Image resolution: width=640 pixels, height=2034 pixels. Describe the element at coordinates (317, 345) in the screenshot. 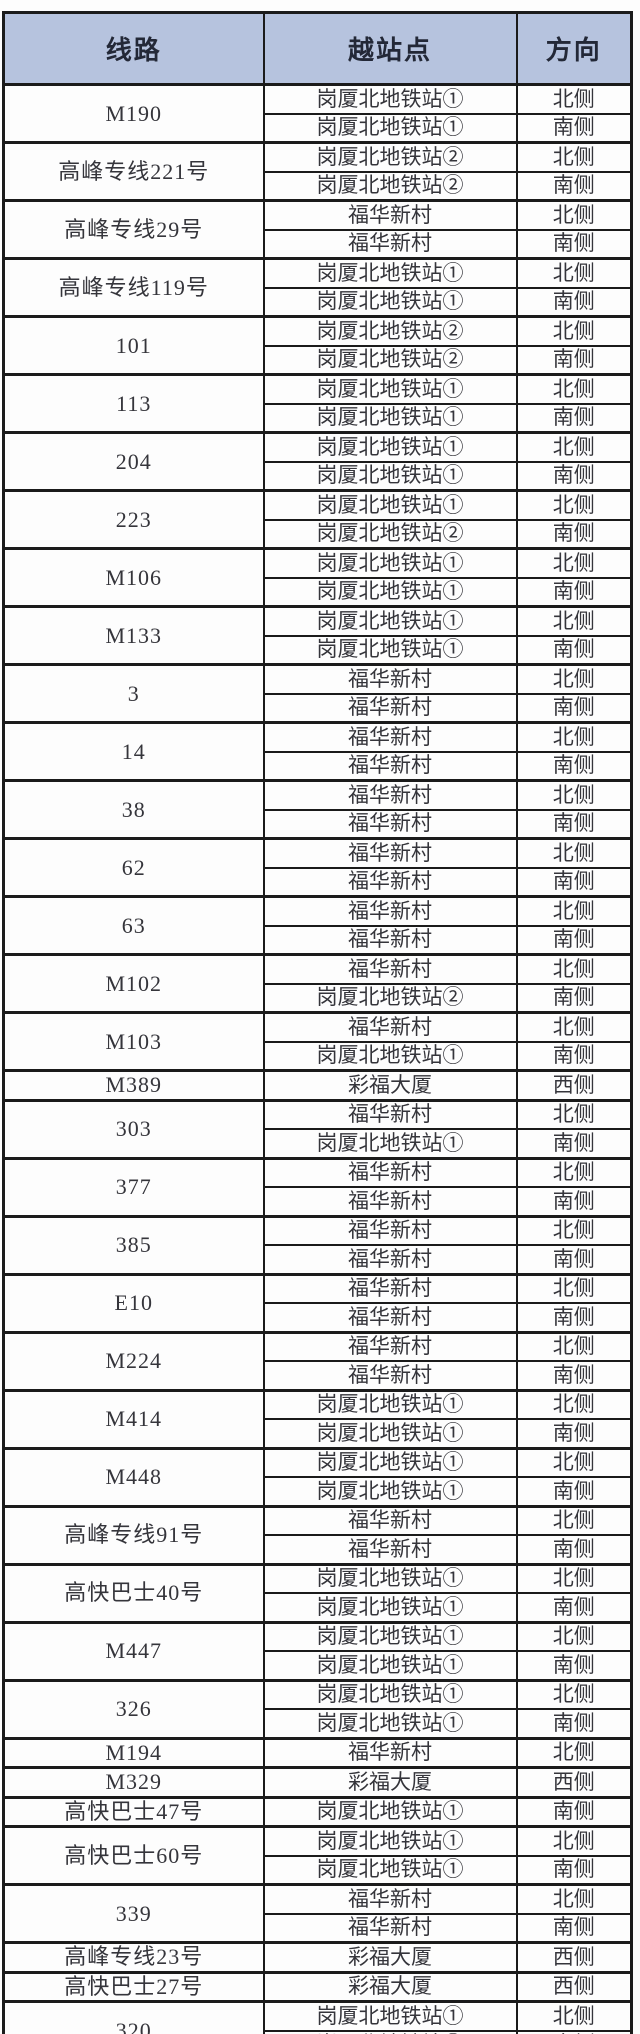

I see `table-row: 101 岗厦北地铁站② 北侧` at that location.